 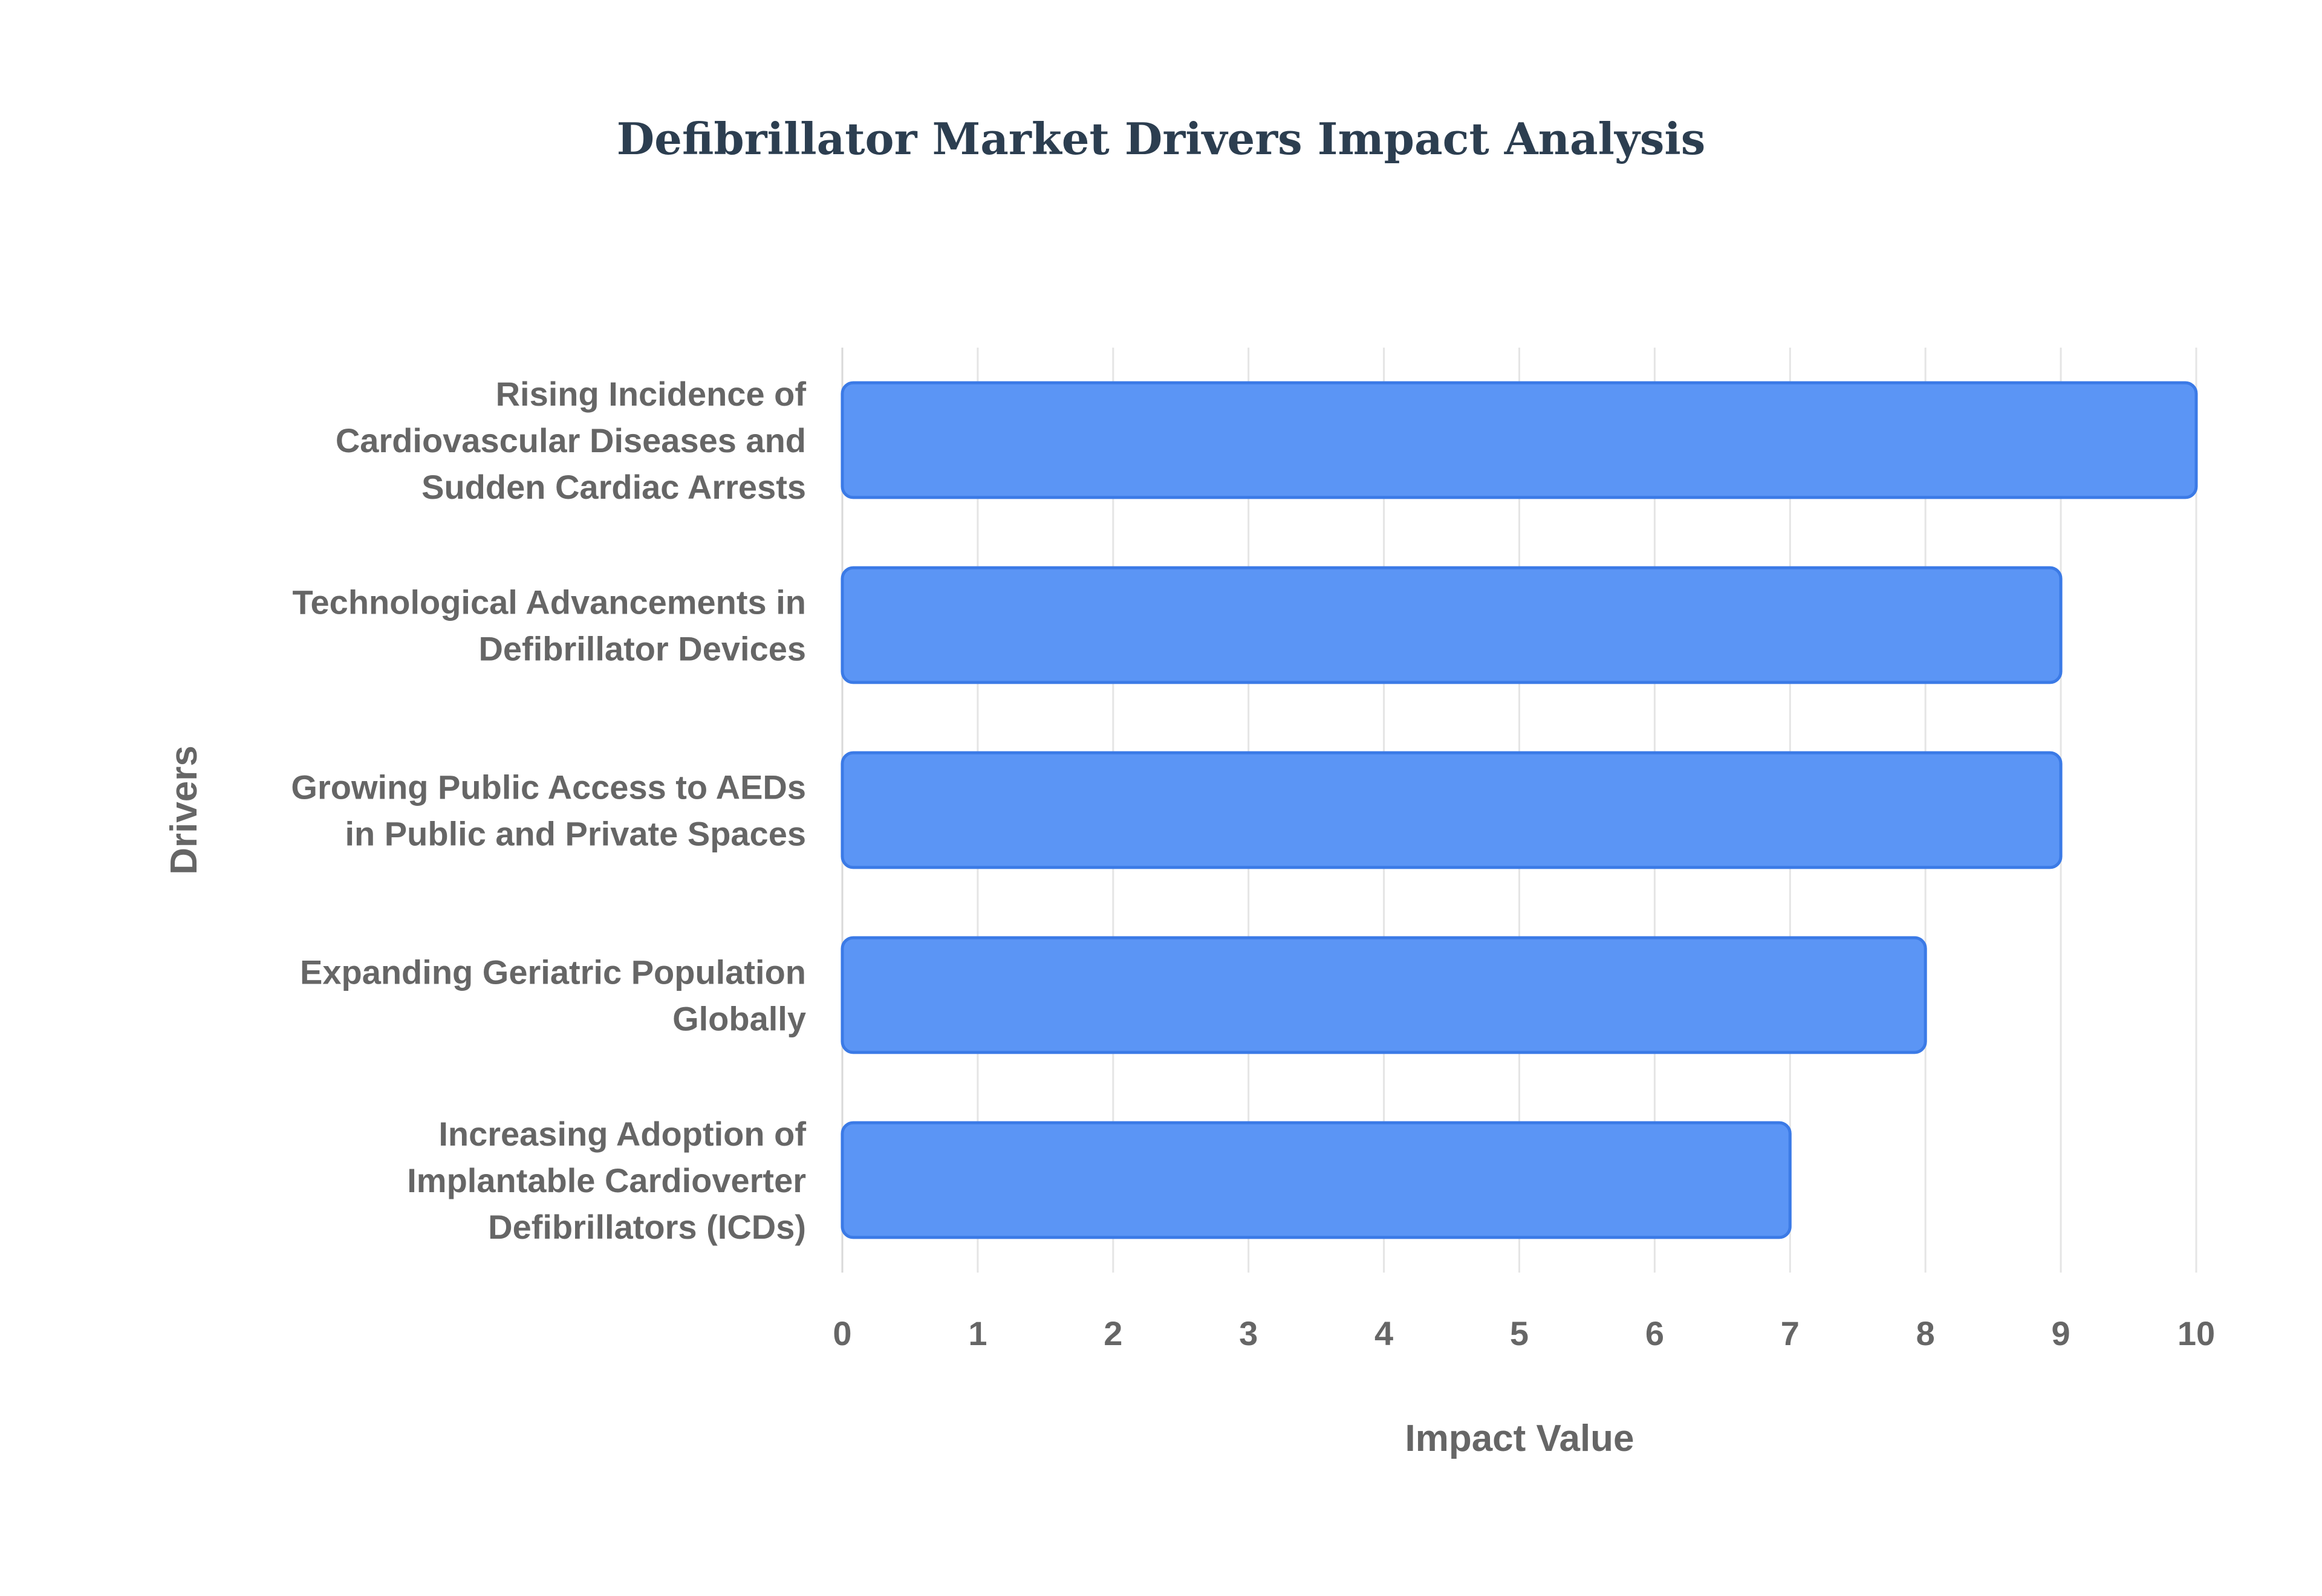 What do you see at coordinates (1383, 1333) in the screenshot?
I see `x-tick-label: 4` at bounding box center [1383, 1333].